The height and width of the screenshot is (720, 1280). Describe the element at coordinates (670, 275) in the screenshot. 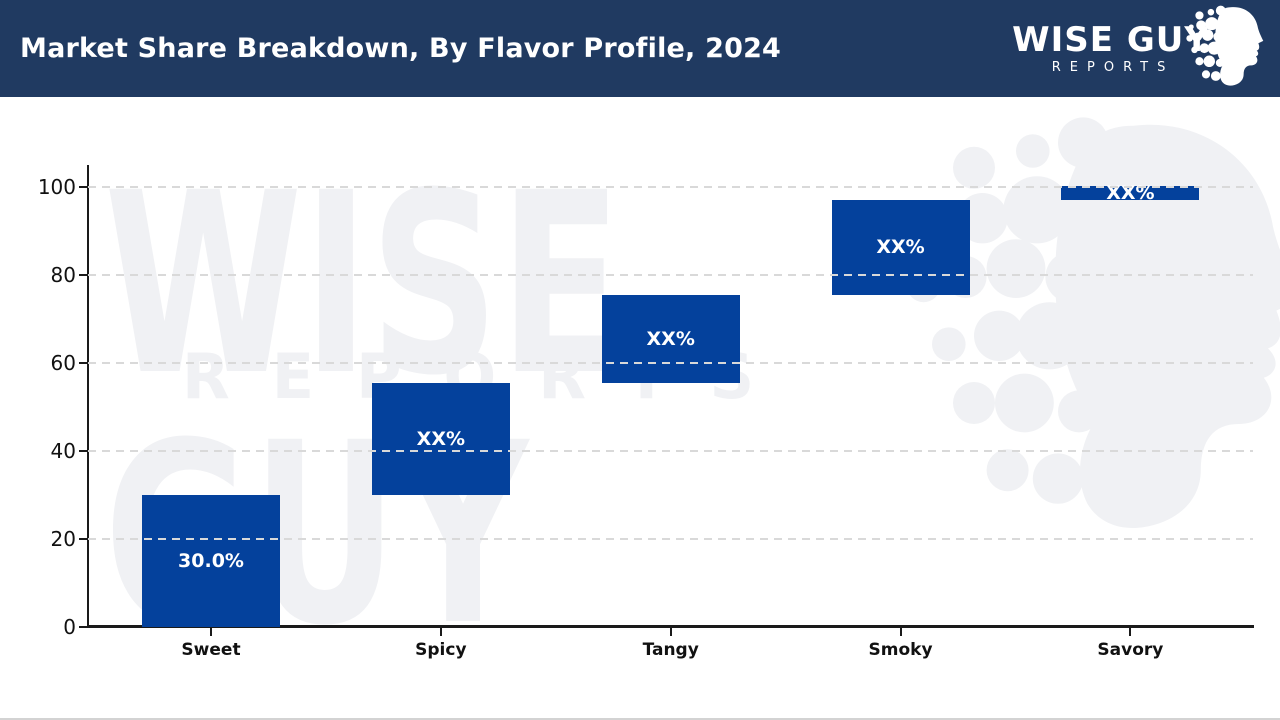

I see `gridline-y80` at that location.